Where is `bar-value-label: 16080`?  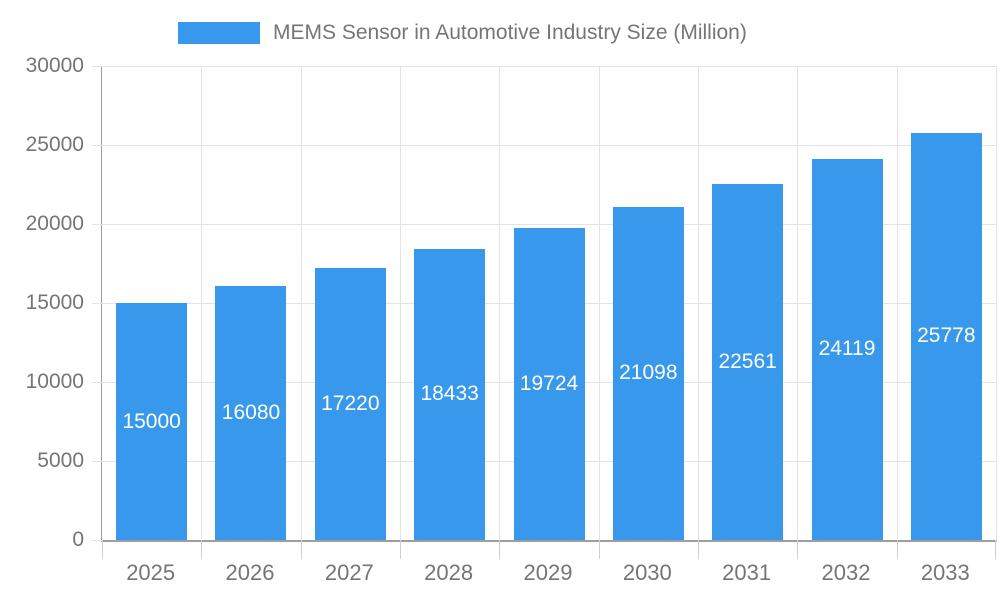 bar-value-label: 16080 is located at coordinates (251, 412).